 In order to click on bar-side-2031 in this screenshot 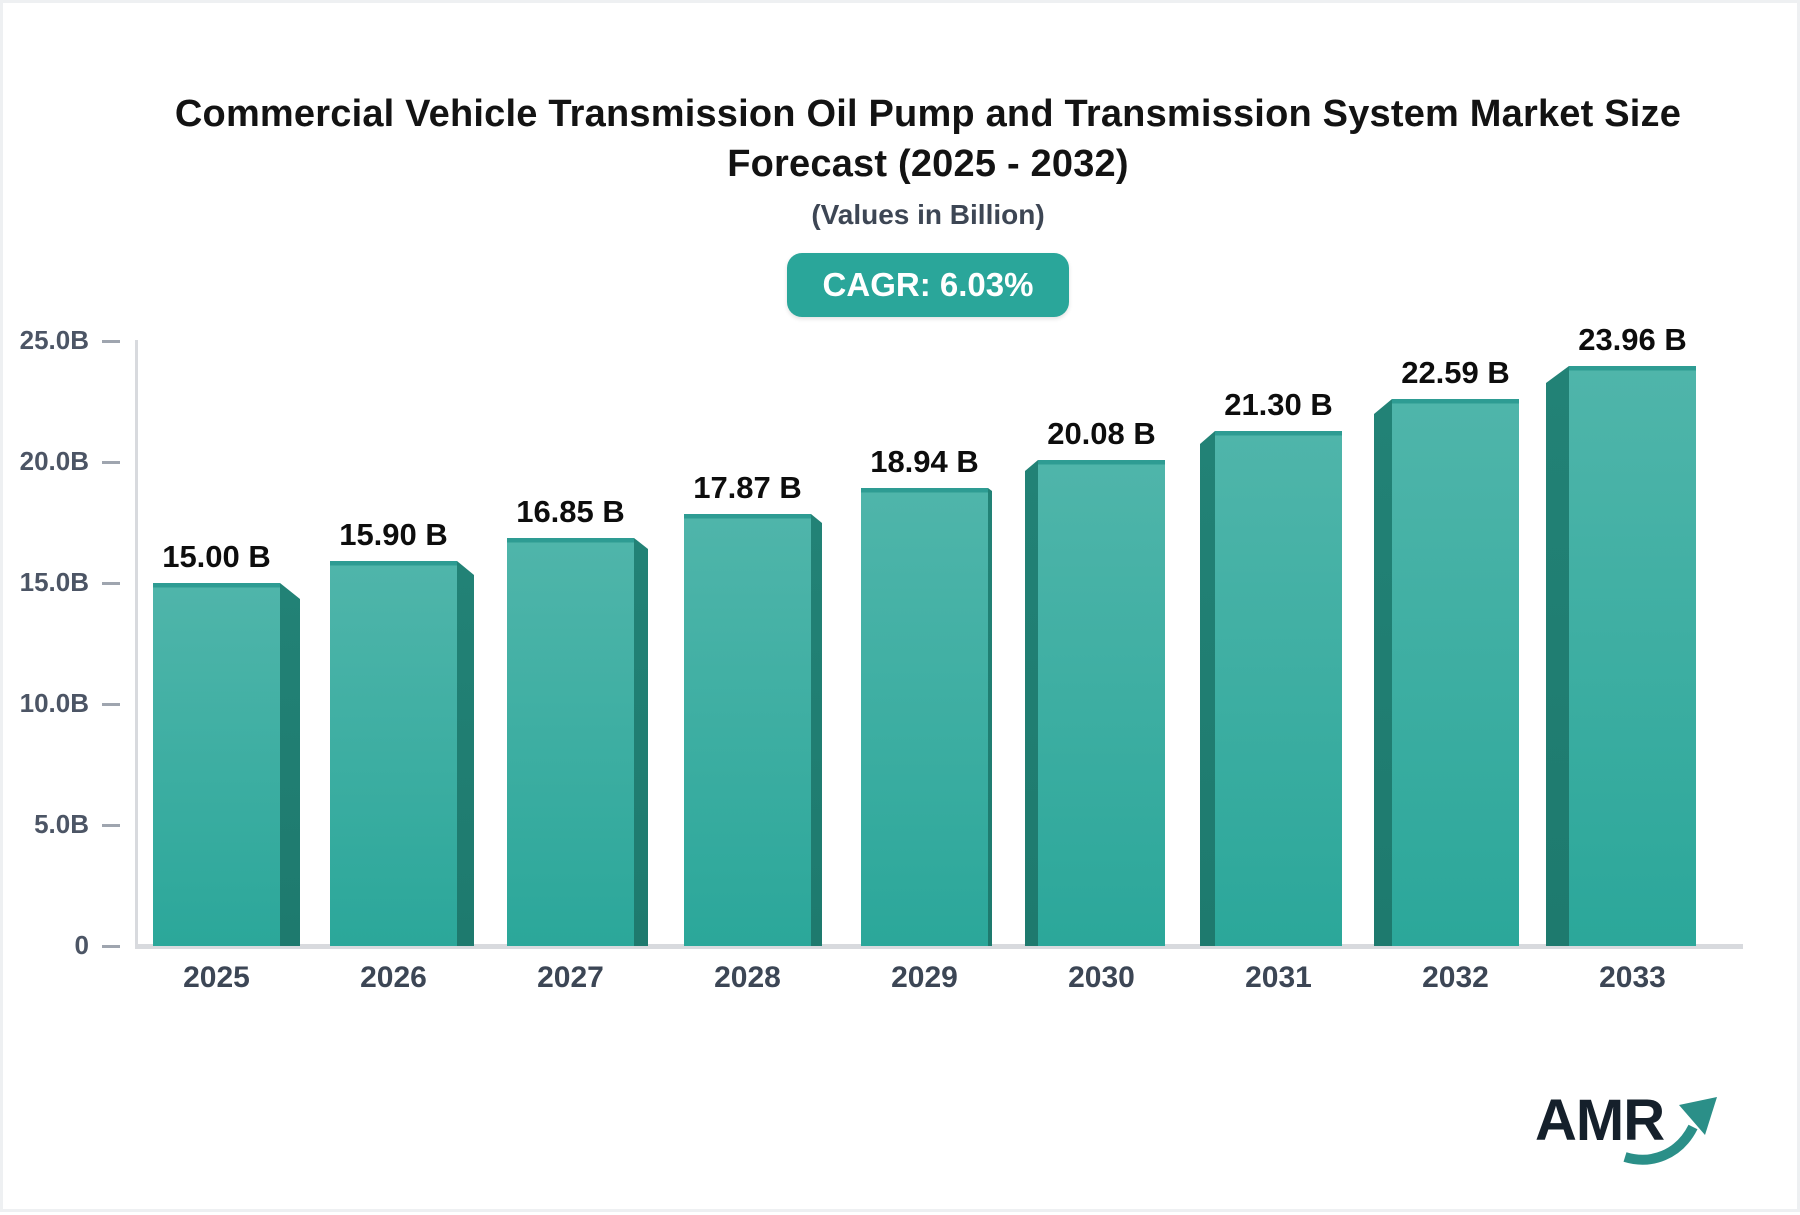, I will do `click(1207, 688)`.